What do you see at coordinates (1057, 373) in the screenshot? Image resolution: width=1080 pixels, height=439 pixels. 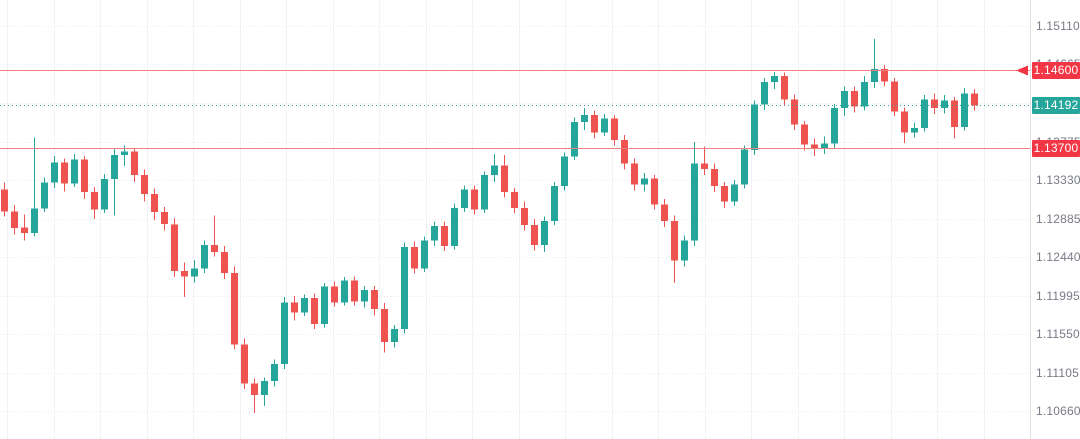 I see `price-axis-tick: 1.11105` at bounding box center [1057, 373].